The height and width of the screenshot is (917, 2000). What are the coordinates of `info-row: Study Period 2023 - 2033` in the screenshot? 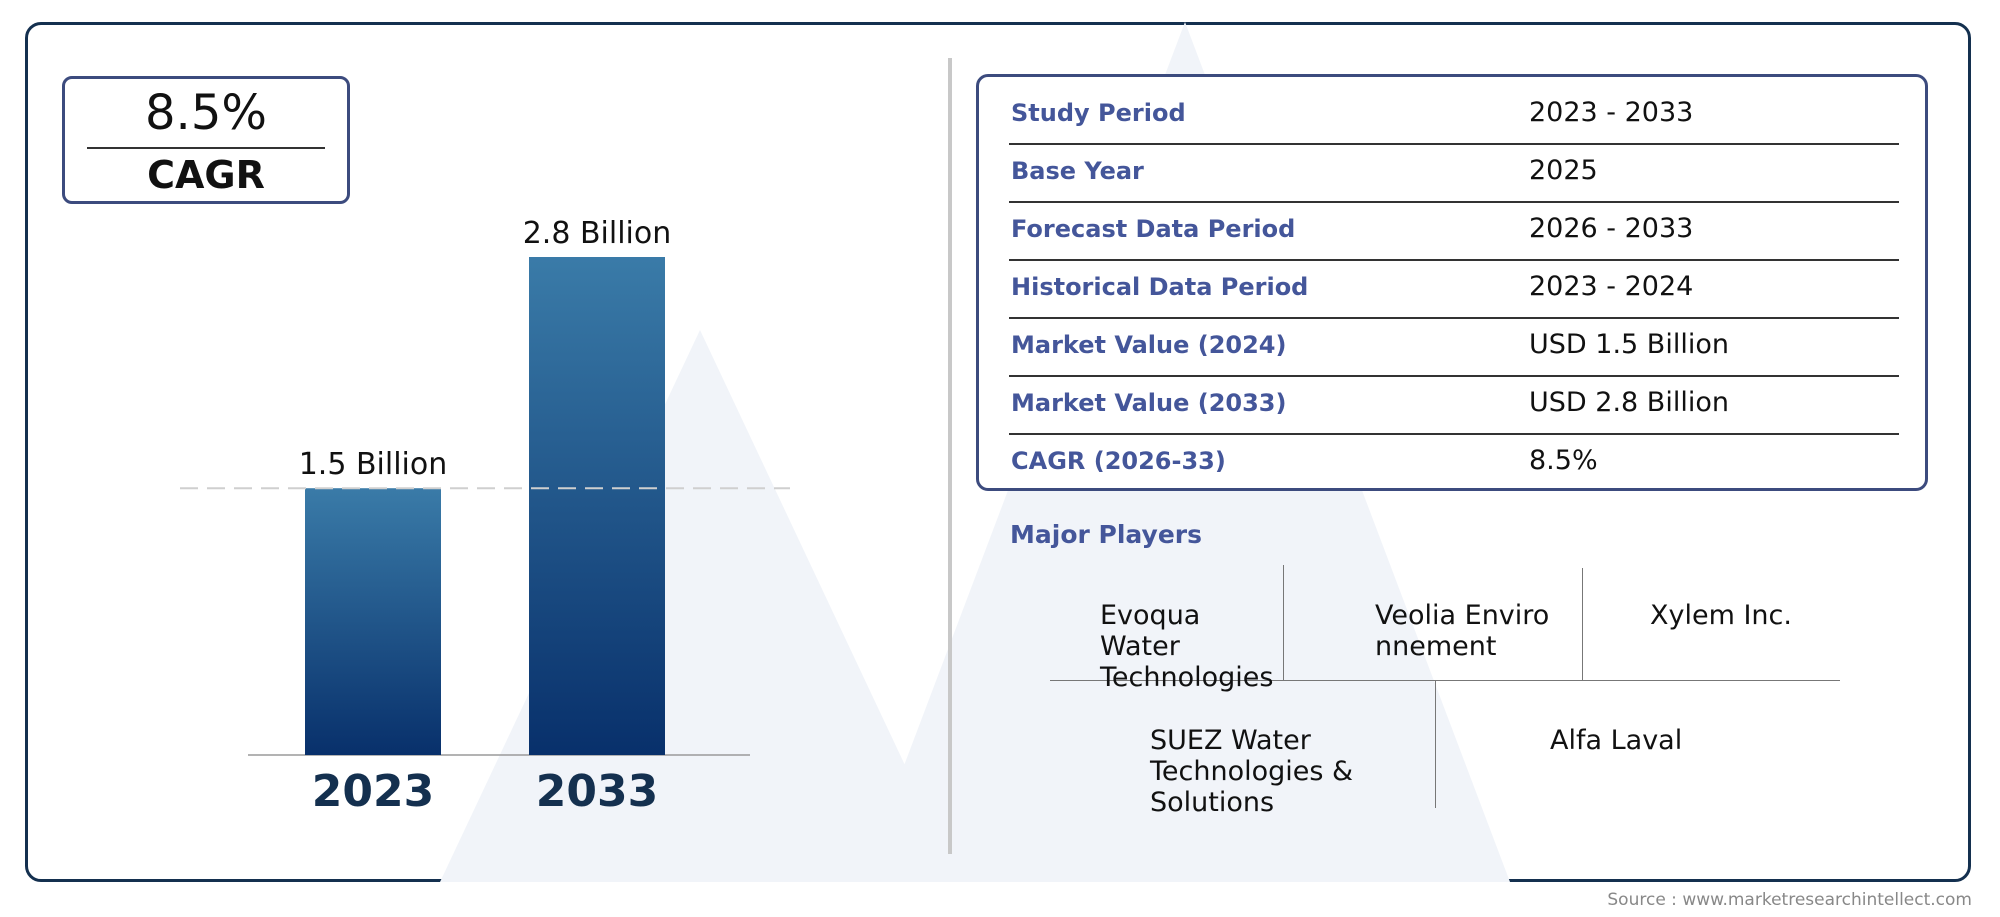 It's located at (1454, 115).